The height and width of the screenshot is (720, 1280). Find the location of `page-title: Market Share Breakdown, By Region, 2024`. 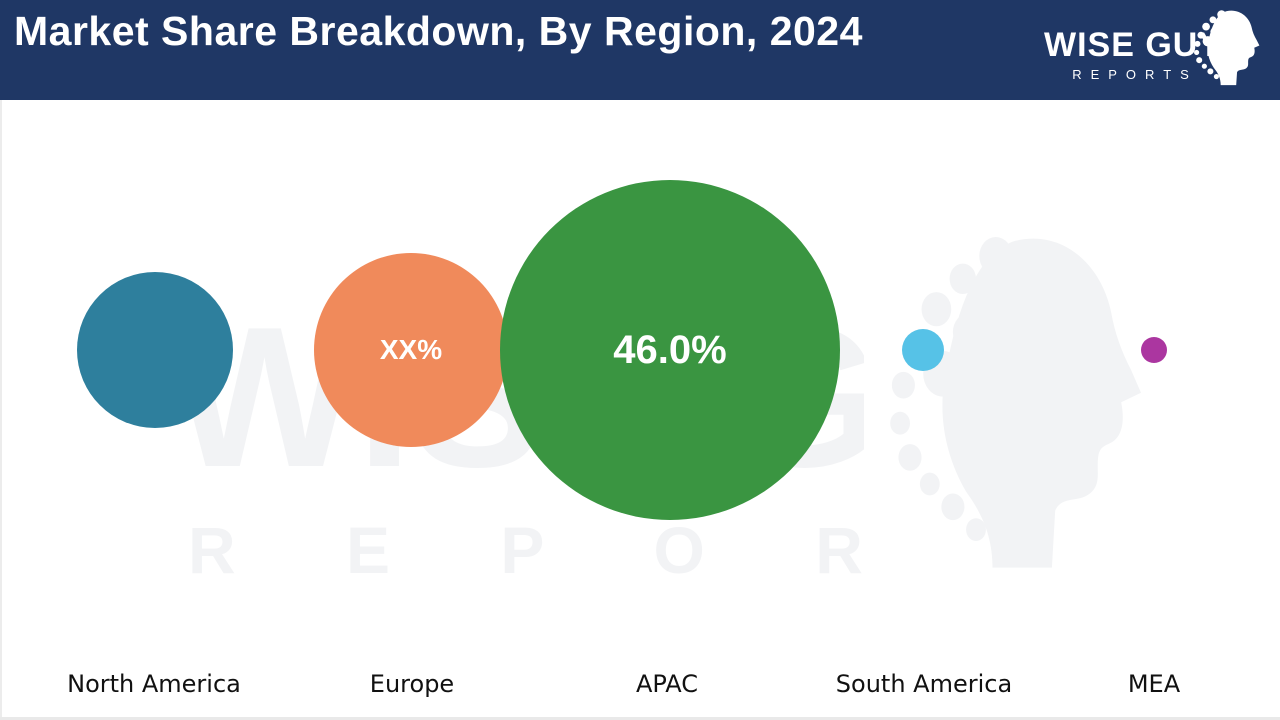

page-title: Market Share Breakdown, By Region, 2024 is located at coordinates (438, 31).